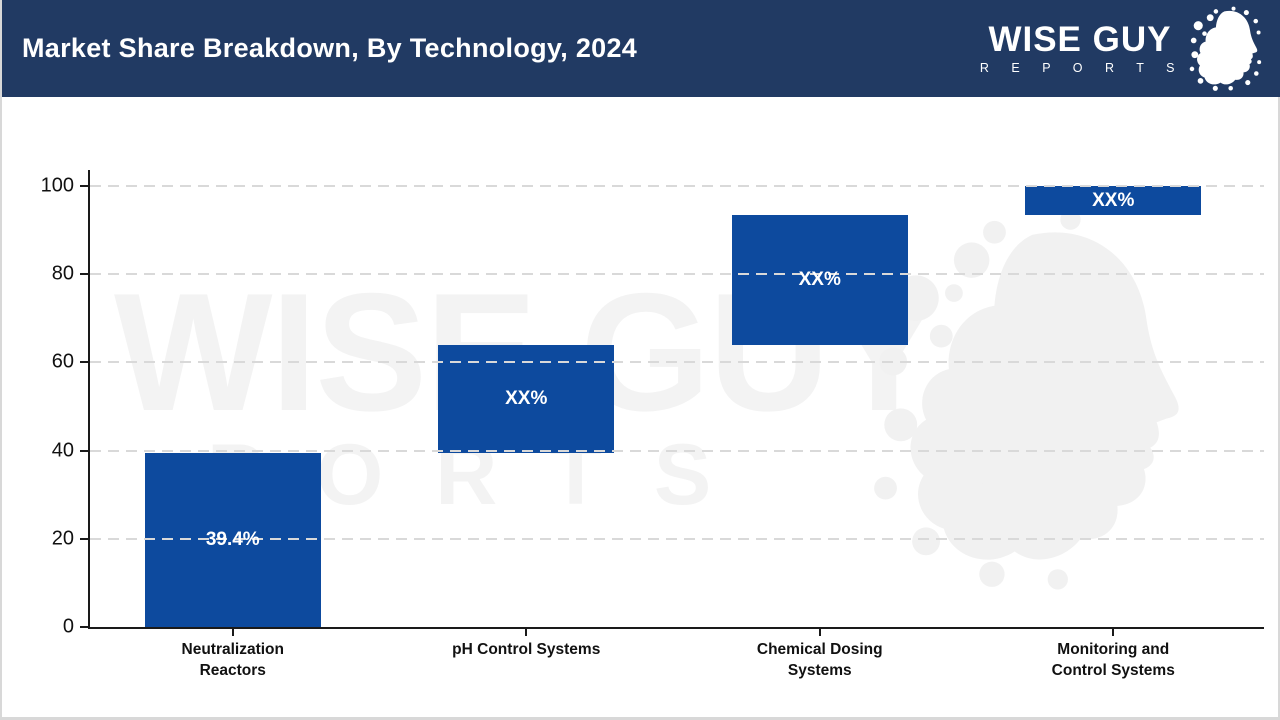  I want to click on x-category-label: Monitoring and Control Systems, so click(1113, 661).